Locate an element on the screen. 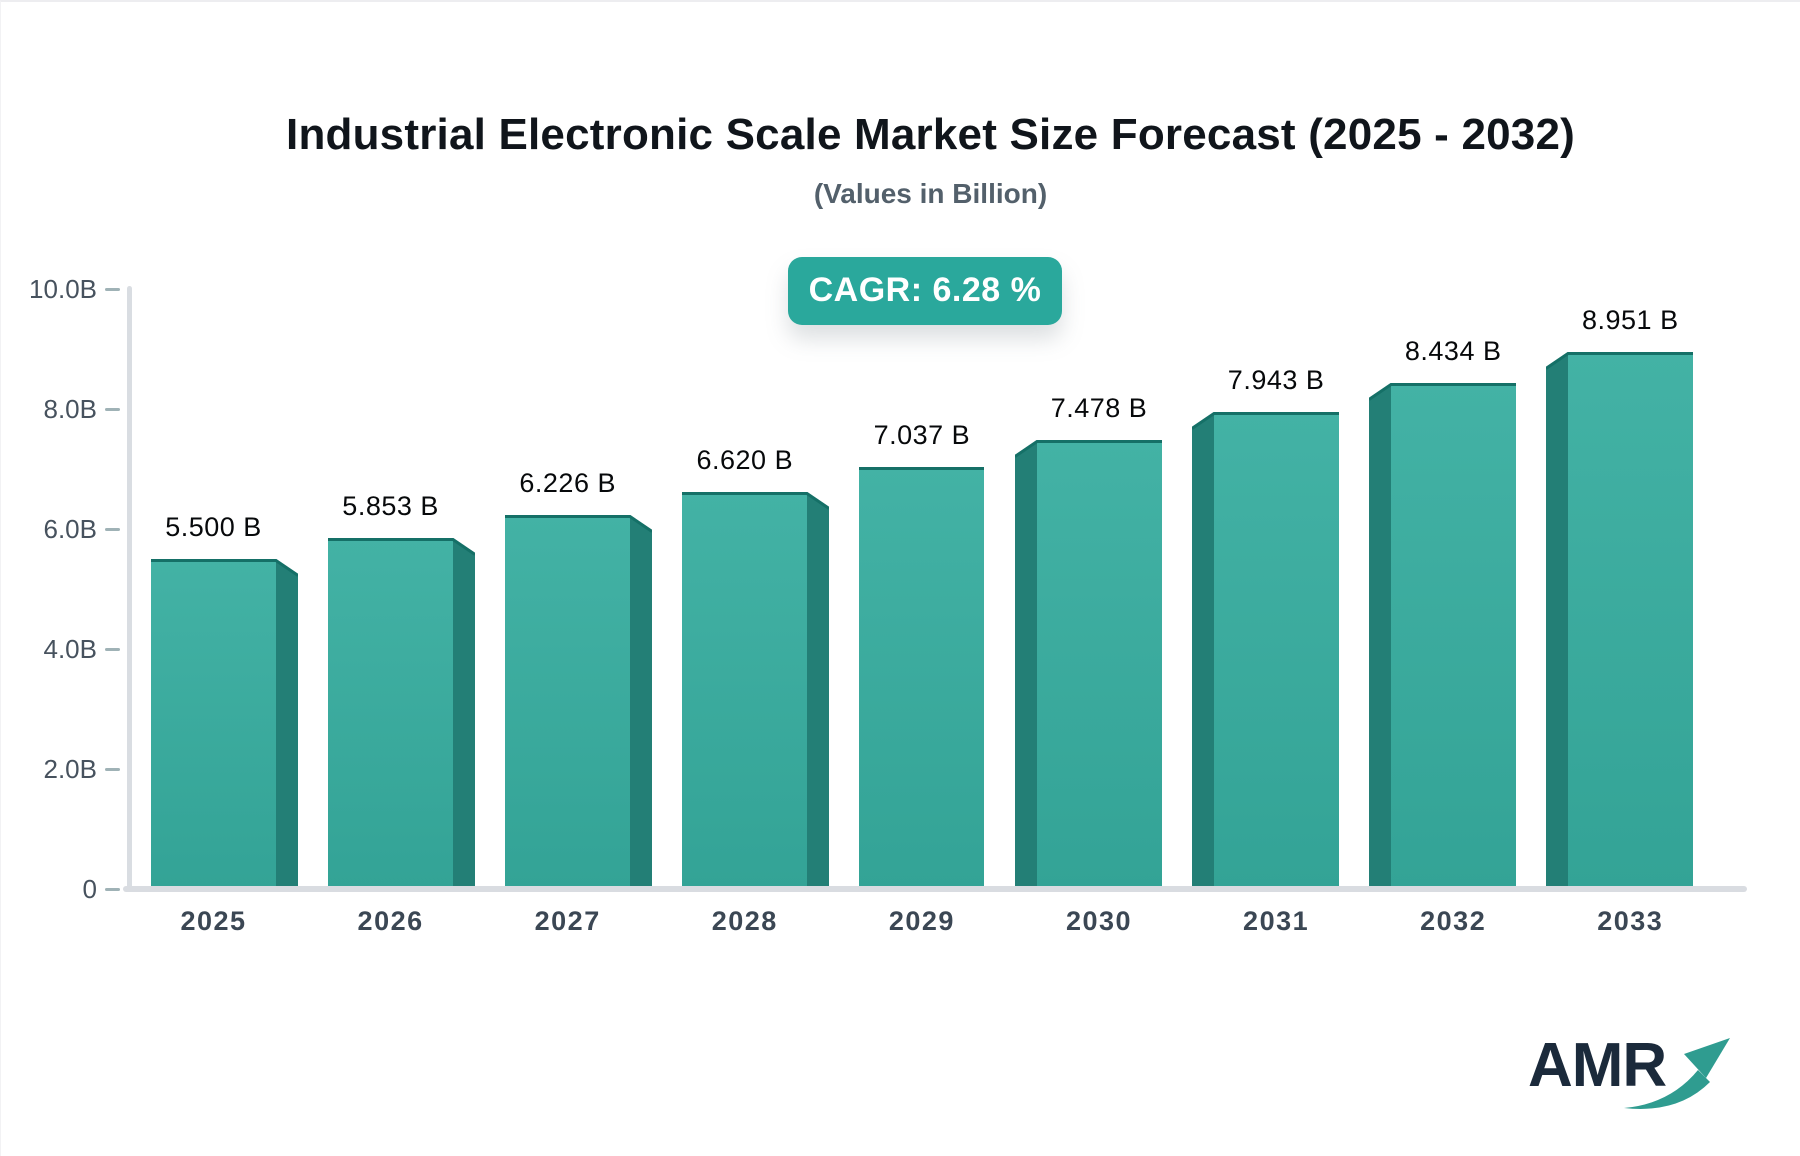  y-tick-label: 8.0B is located at coordinates (70, 409).